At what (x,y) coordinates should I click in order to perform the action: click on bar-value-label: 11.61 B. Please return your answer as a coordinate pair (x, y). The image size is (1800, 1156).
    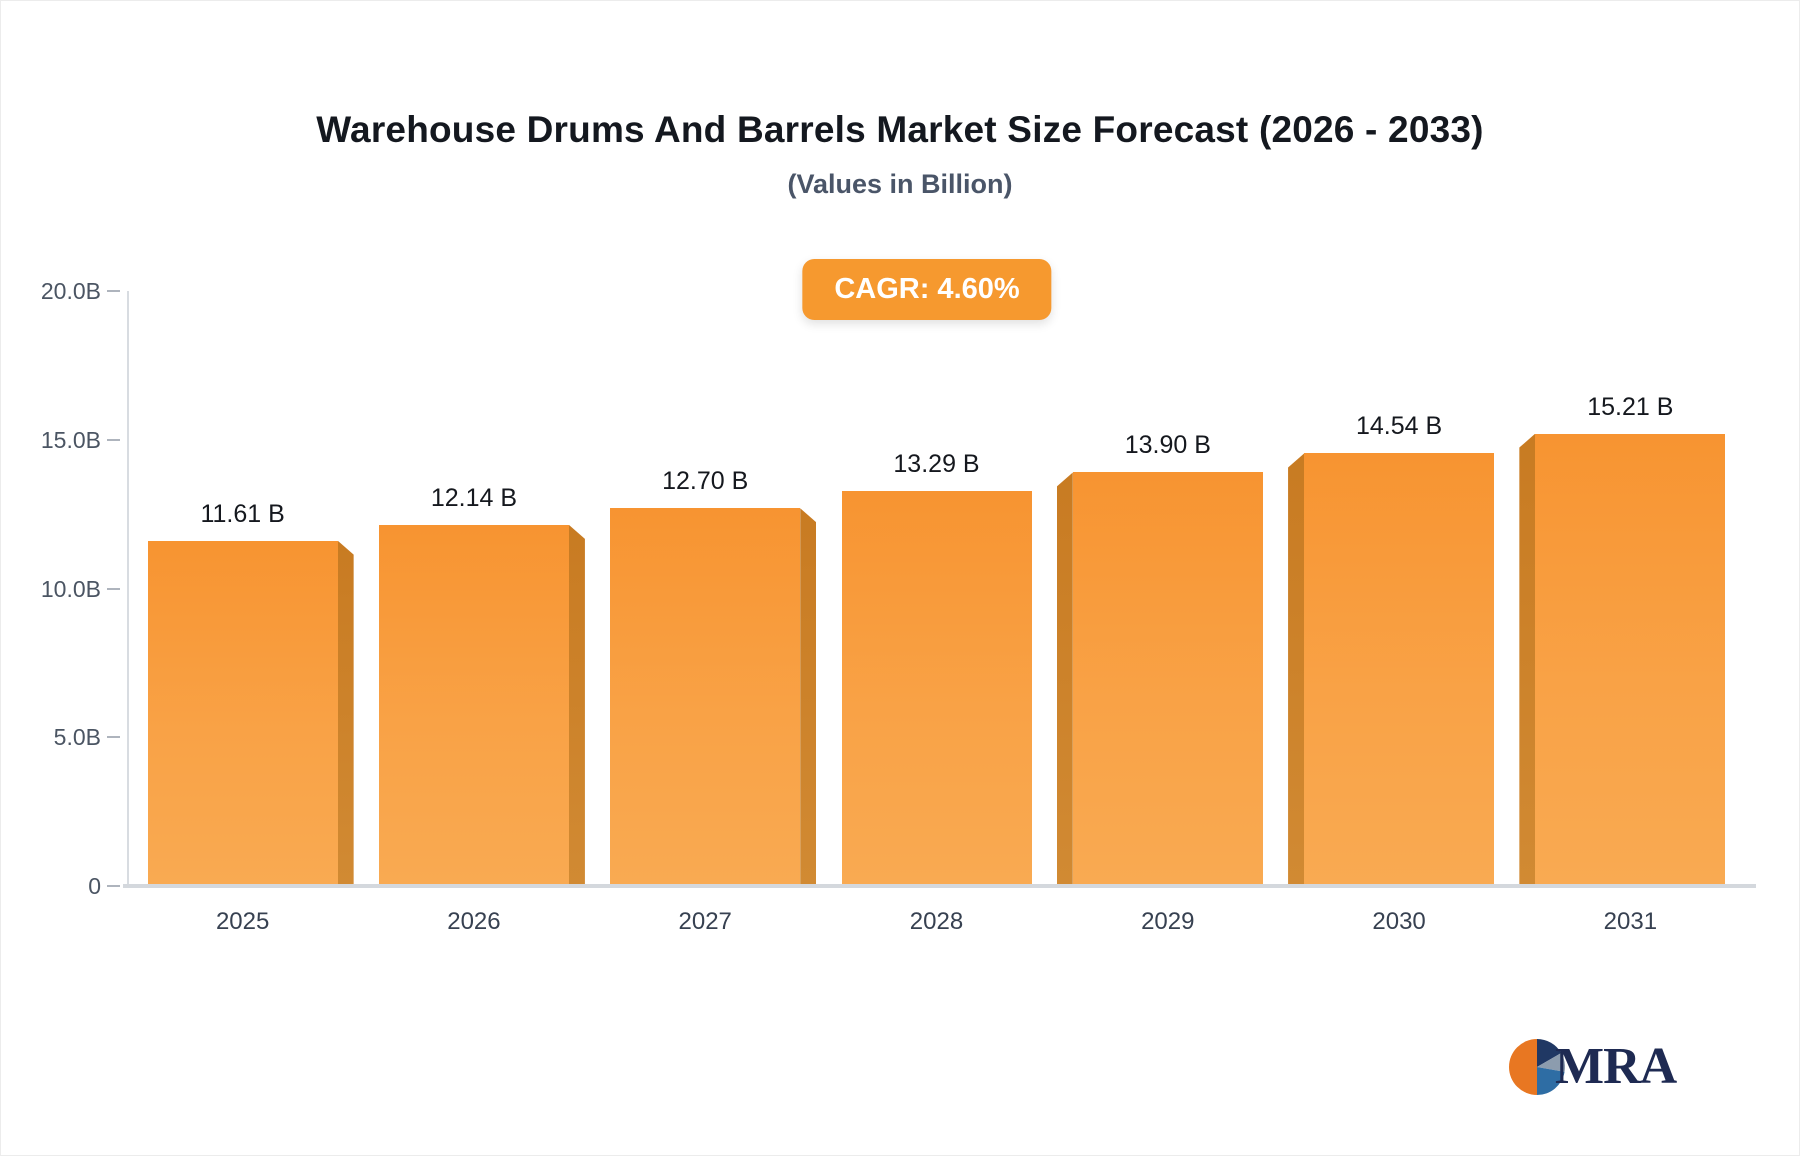
    Looking at the image, I should click on (242, 513).